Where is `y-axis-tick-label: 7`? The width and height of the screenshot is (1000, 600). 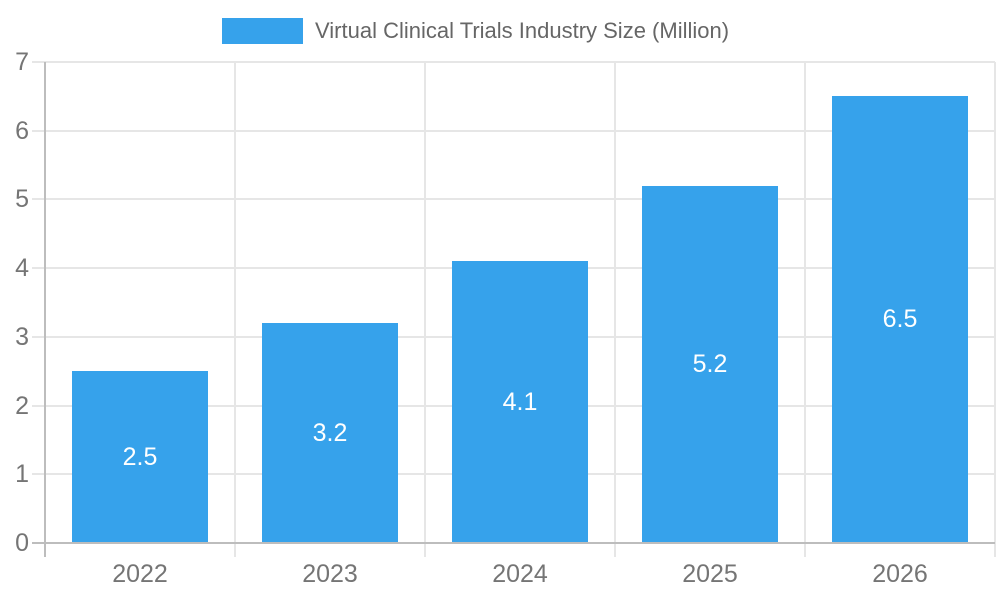
y-axis-tick-label: 7 is located at coordinates (22, 62).